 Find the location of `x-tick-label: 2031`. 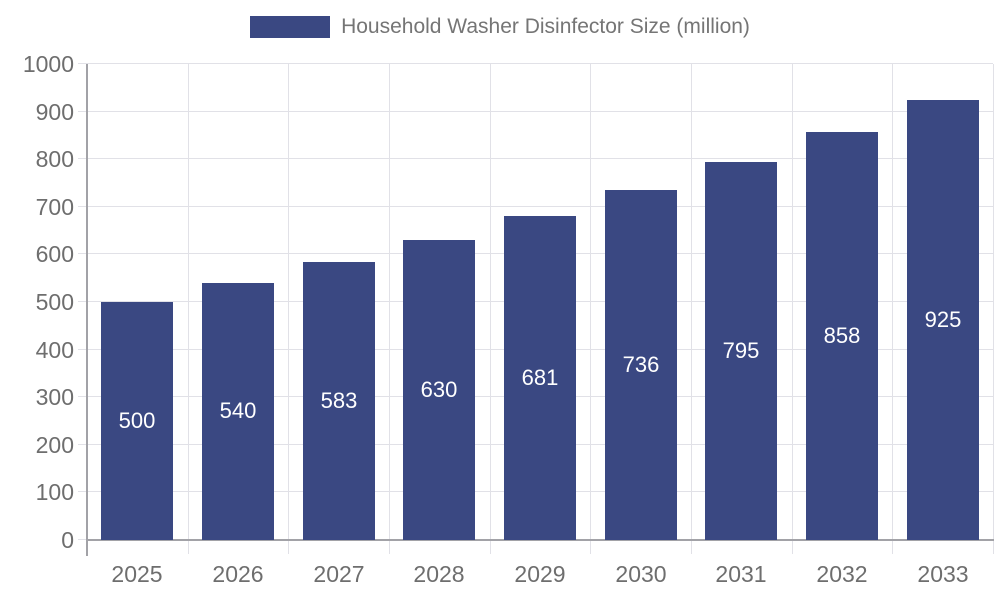

x-tick-label: 2031 is located at coordinates (741, 574).